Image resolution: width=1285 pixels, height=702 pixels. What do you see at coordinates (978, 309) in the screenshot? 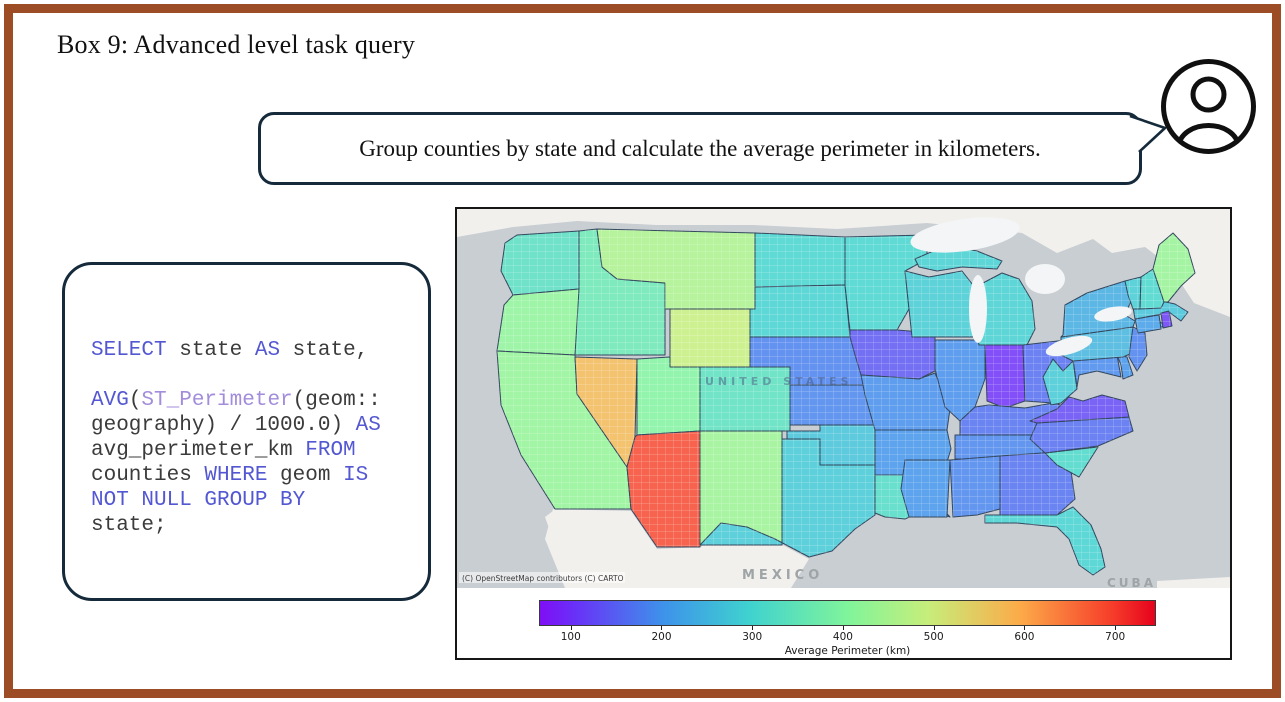
I see `lake-michigan` at bounding box center [978, 309].